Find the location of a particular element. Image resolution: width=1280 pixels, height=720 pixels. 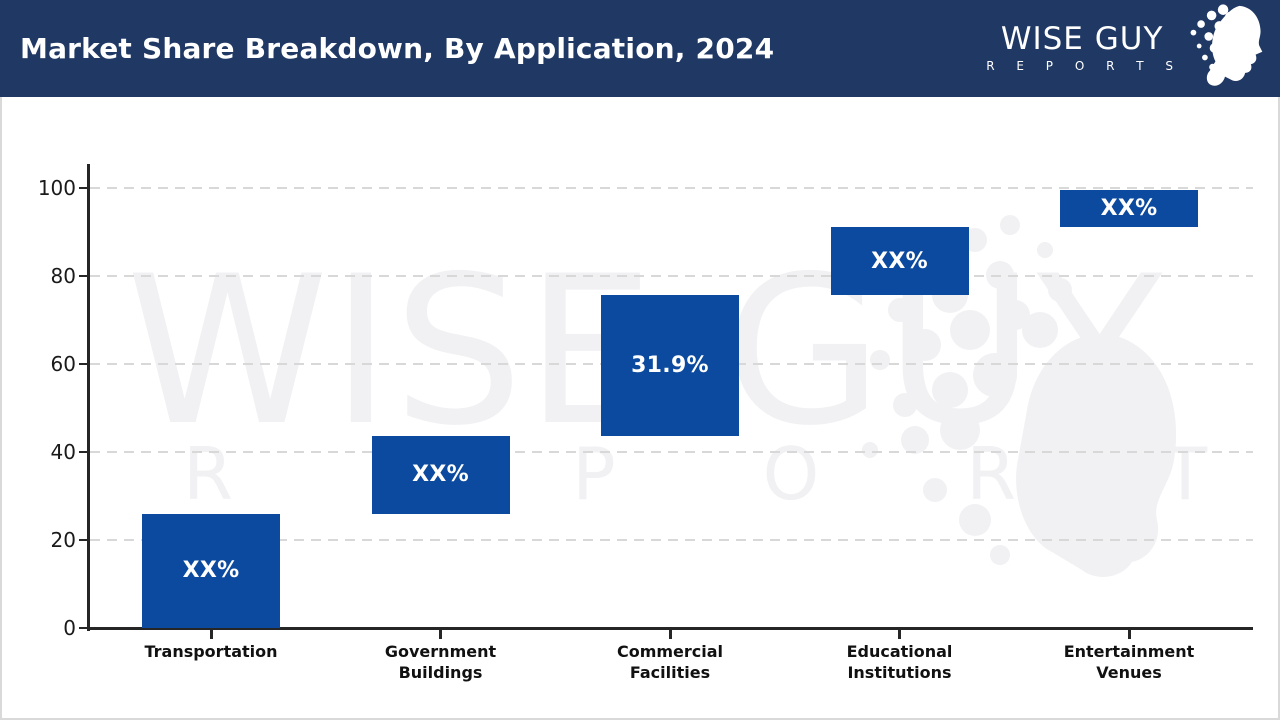

x-axis-label: Government Buildings is located at coordinates (440, 662).